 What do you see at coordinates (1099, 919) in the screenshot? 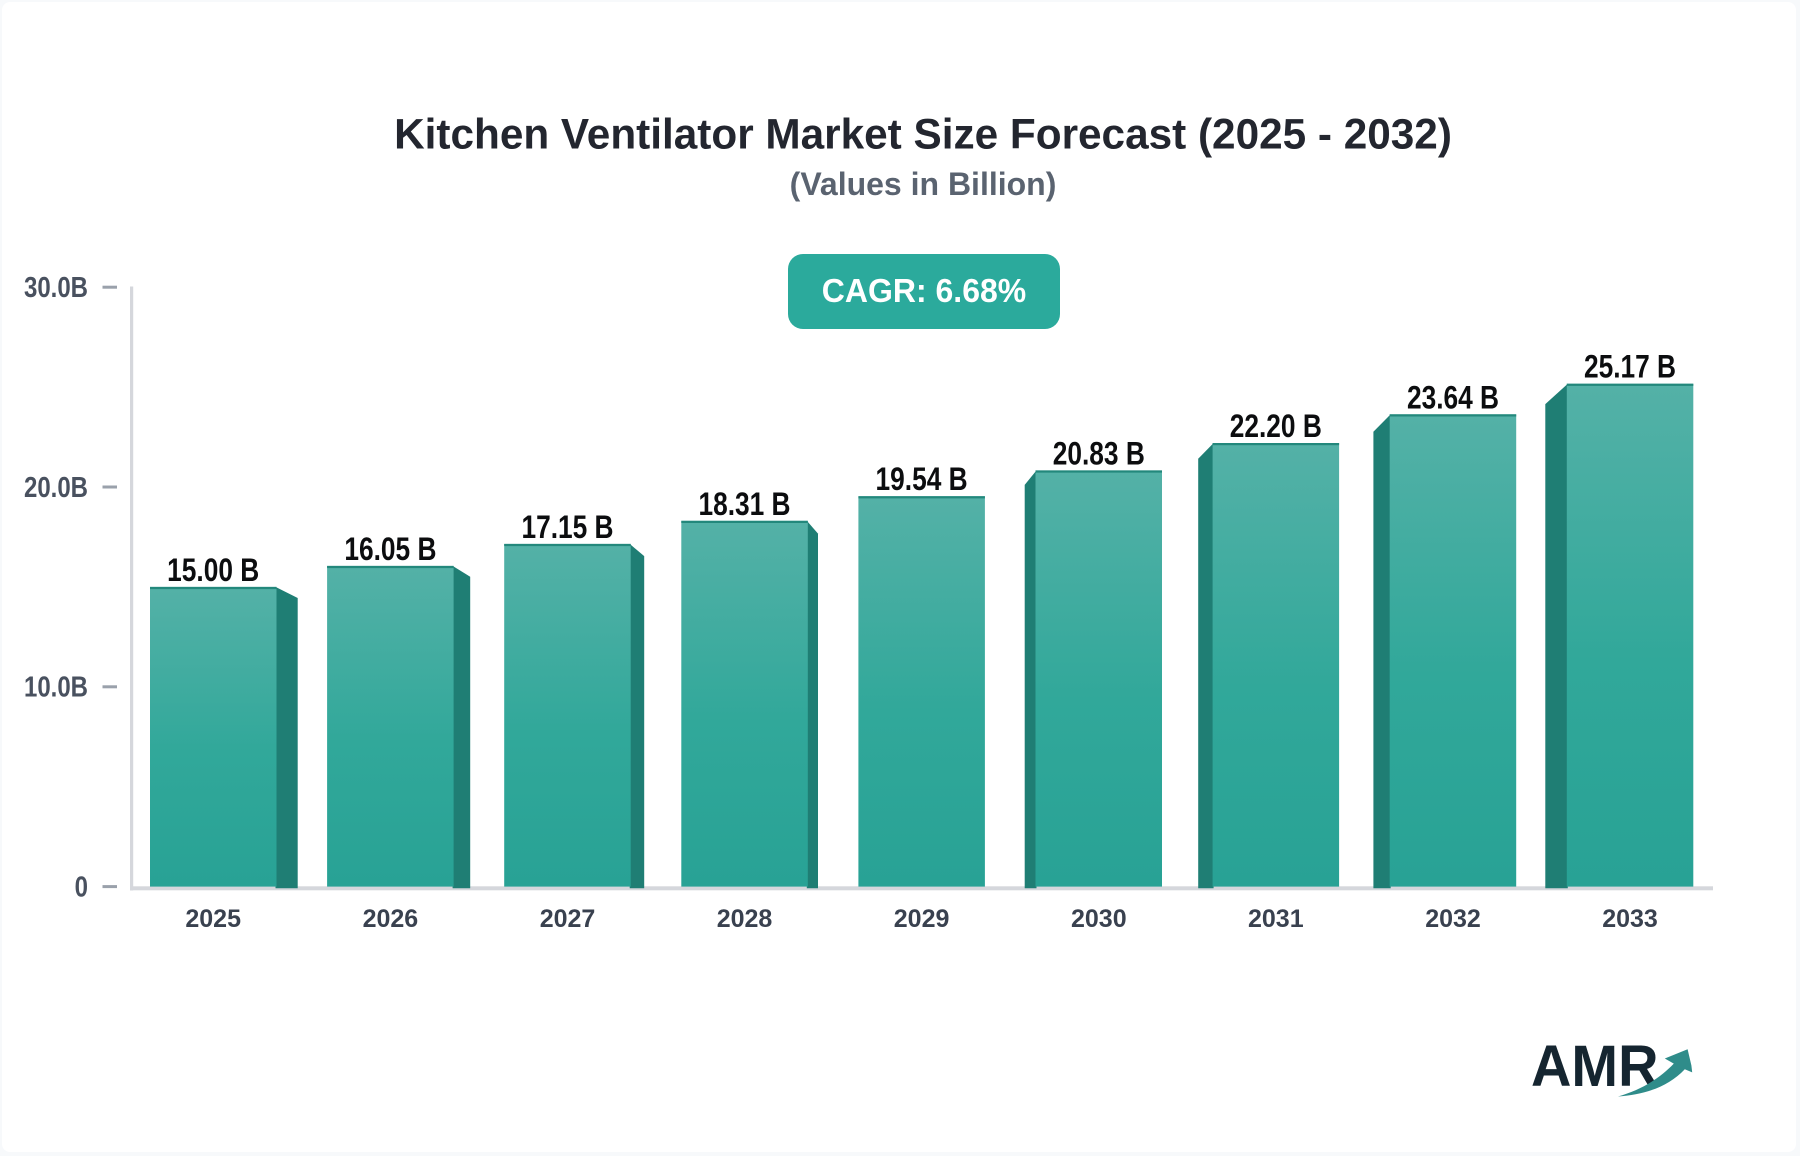
I see `svg-text: 2030` at bounding box center [1099, 919].